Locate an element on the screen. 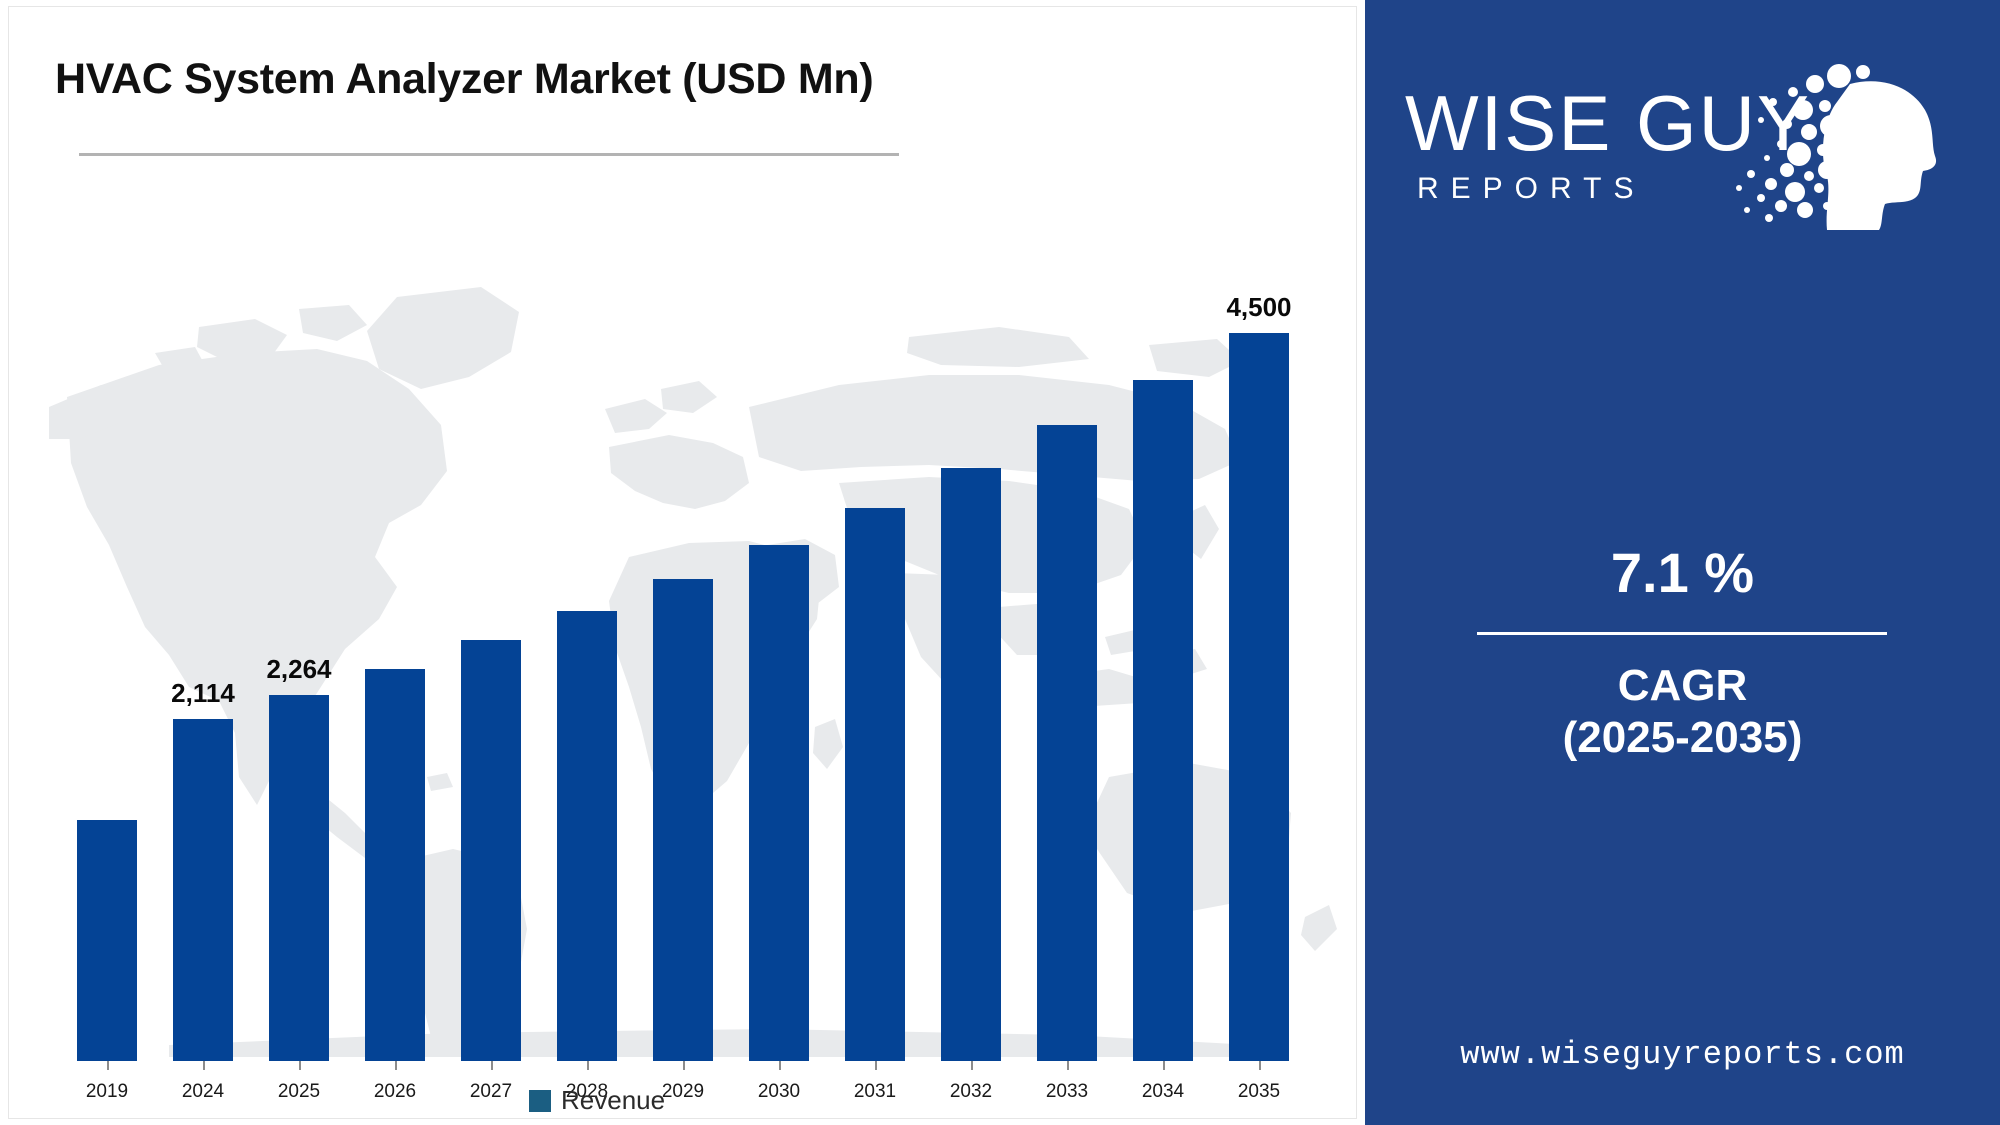 The width and height of the screenshot is (2000, 1125). bar-2027 is located at coordinates (491, 850).